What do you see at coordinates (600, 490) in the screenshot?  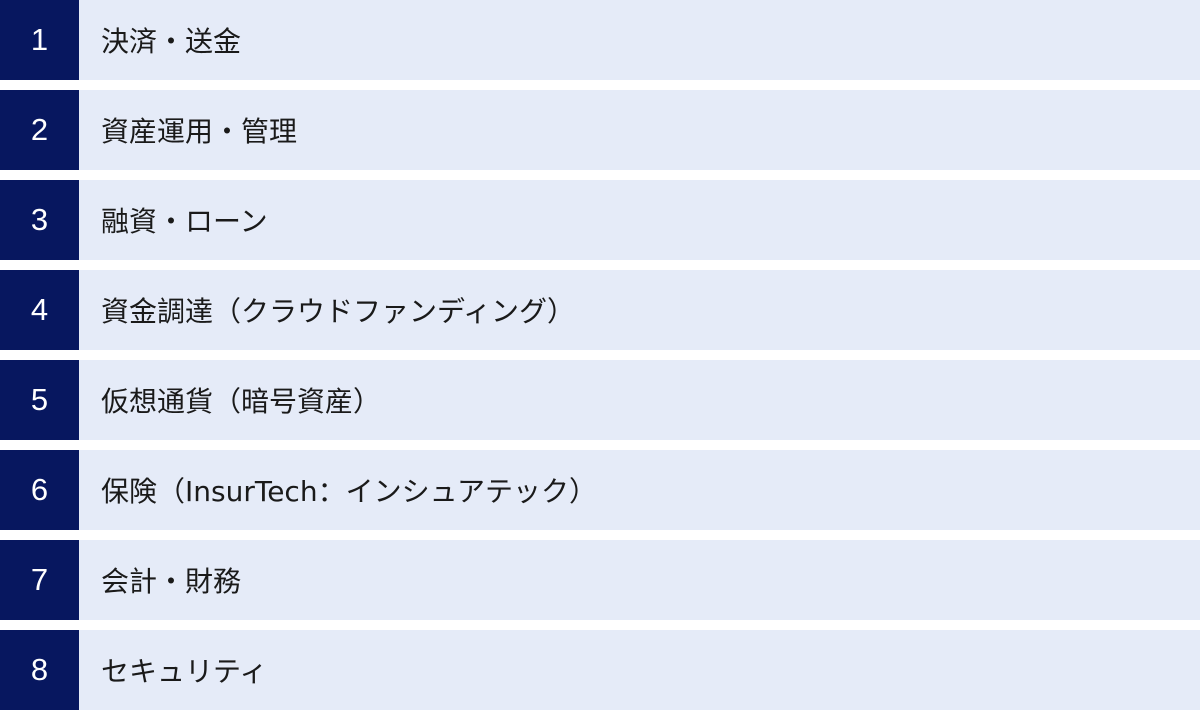 I see `list-item: 6 保険（InsurTech：インシュアテック）` at bounding box center [600, 490].